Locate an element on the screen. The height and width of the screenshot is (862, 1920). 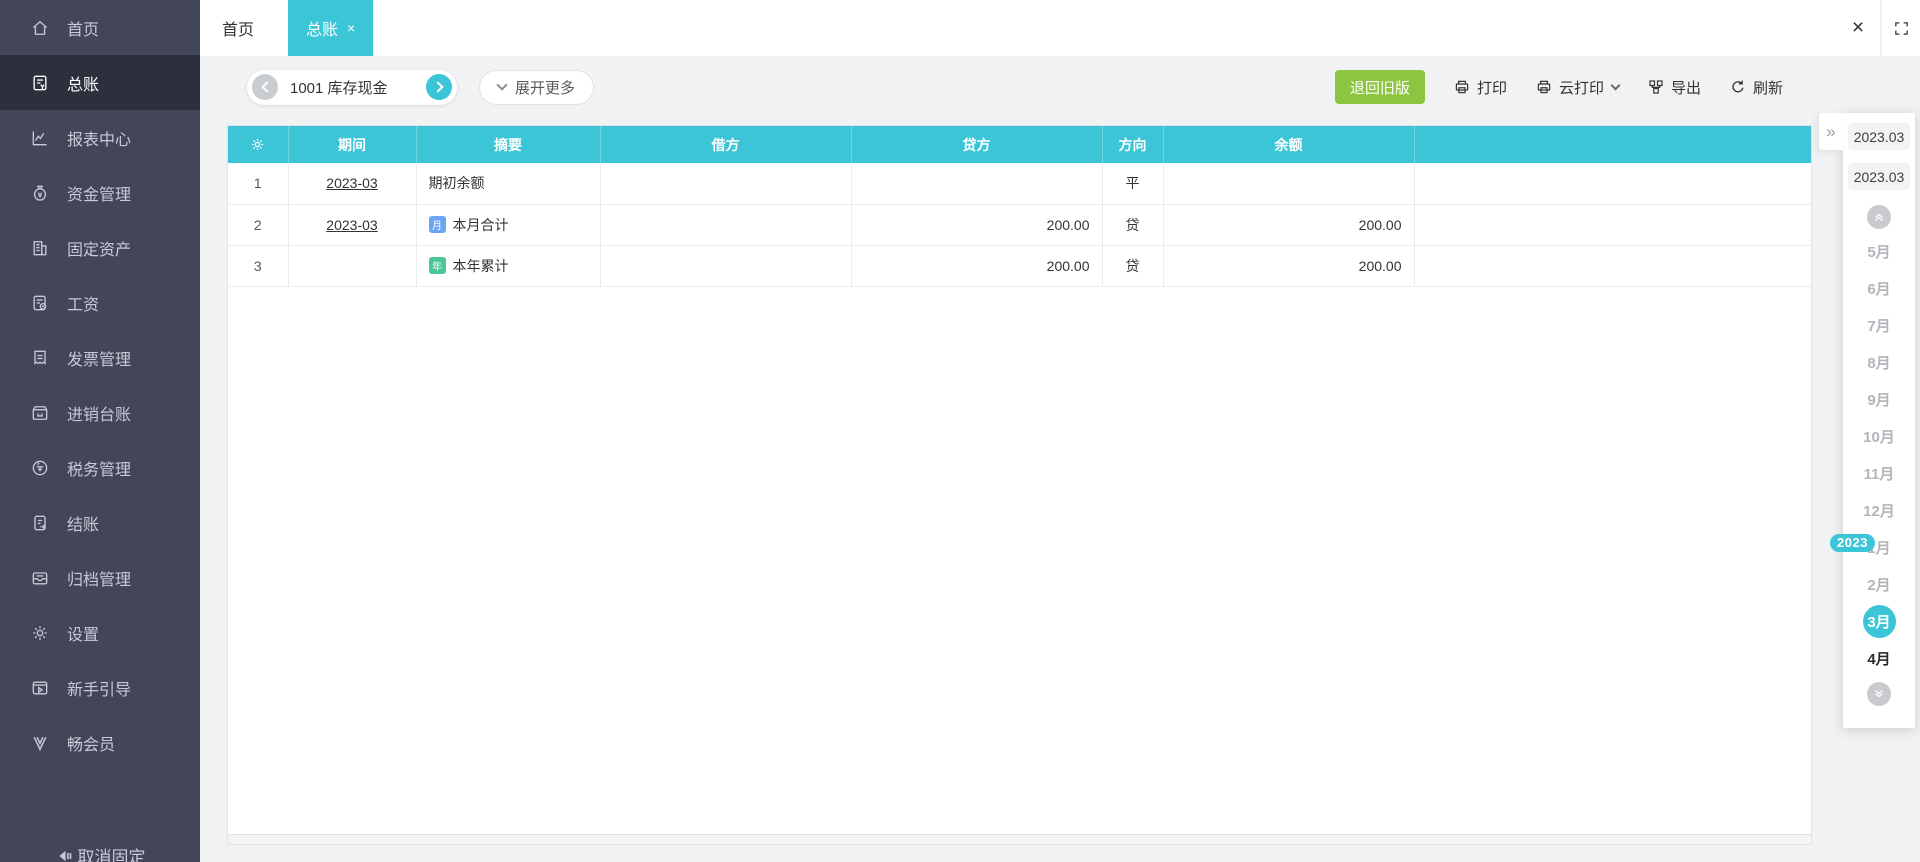
fixed-assets-icon is located at coordinates (40, 248).